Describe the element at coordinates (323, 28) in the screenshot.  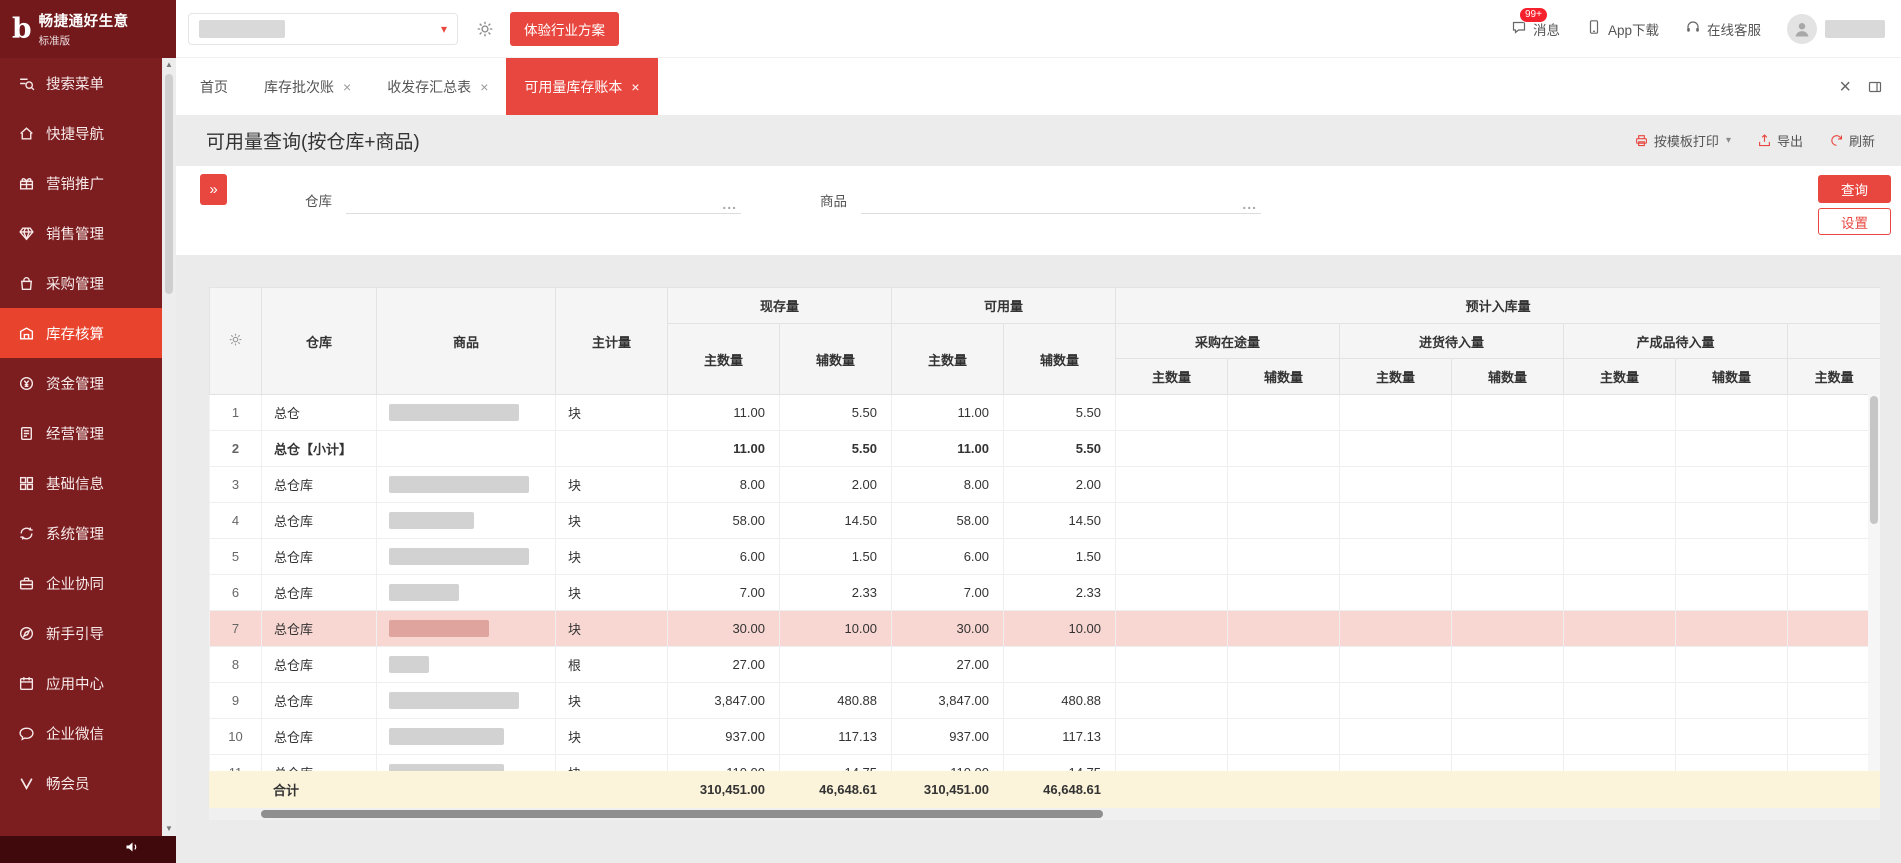
I see `org-selector: ▾` at that location.